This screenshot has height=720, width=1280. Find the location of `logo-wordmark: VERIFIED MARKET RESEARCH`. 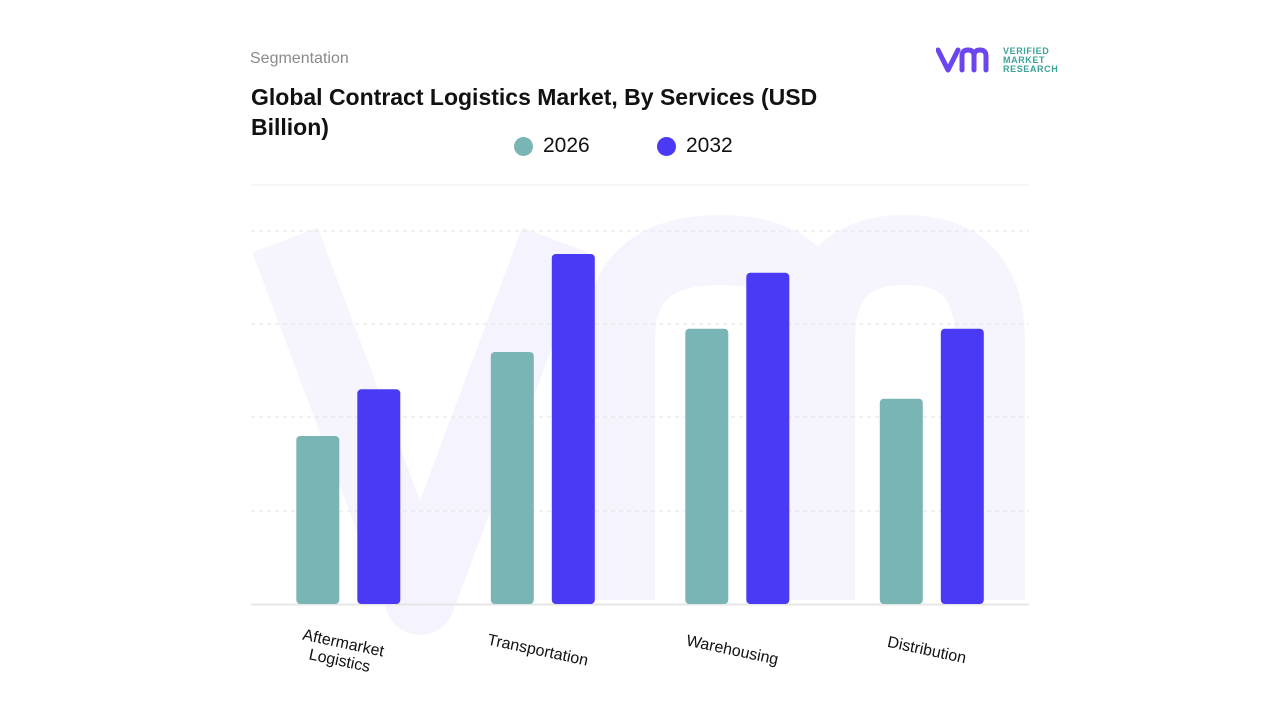

logo-wordmark: VERIFIED MARKET RESEARCH is located at coordinates (1031, 59).